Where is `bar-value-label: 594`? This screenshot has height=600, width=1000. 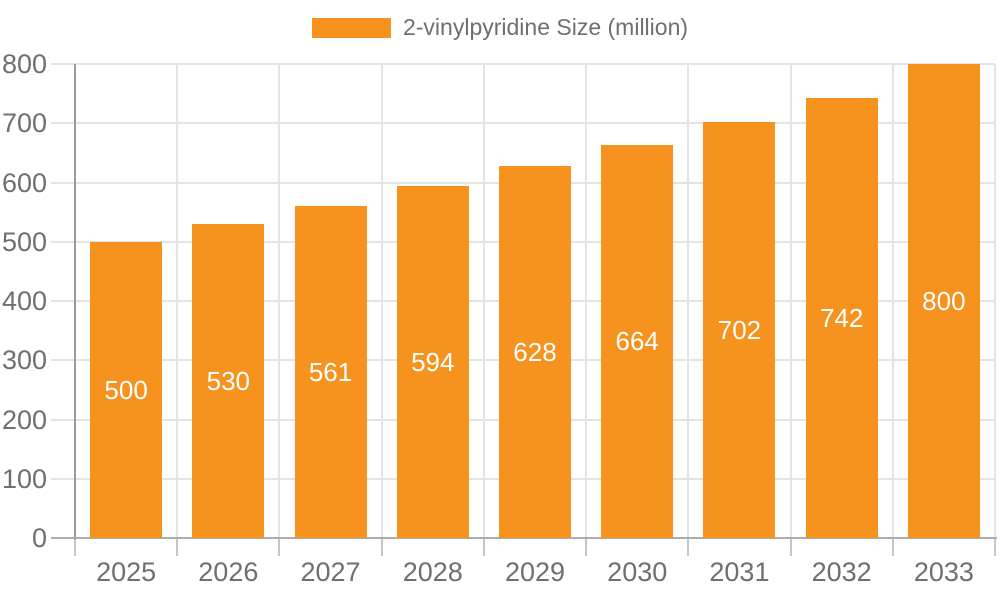 bar-value-label: 594 is located at coordinates (433, 362).